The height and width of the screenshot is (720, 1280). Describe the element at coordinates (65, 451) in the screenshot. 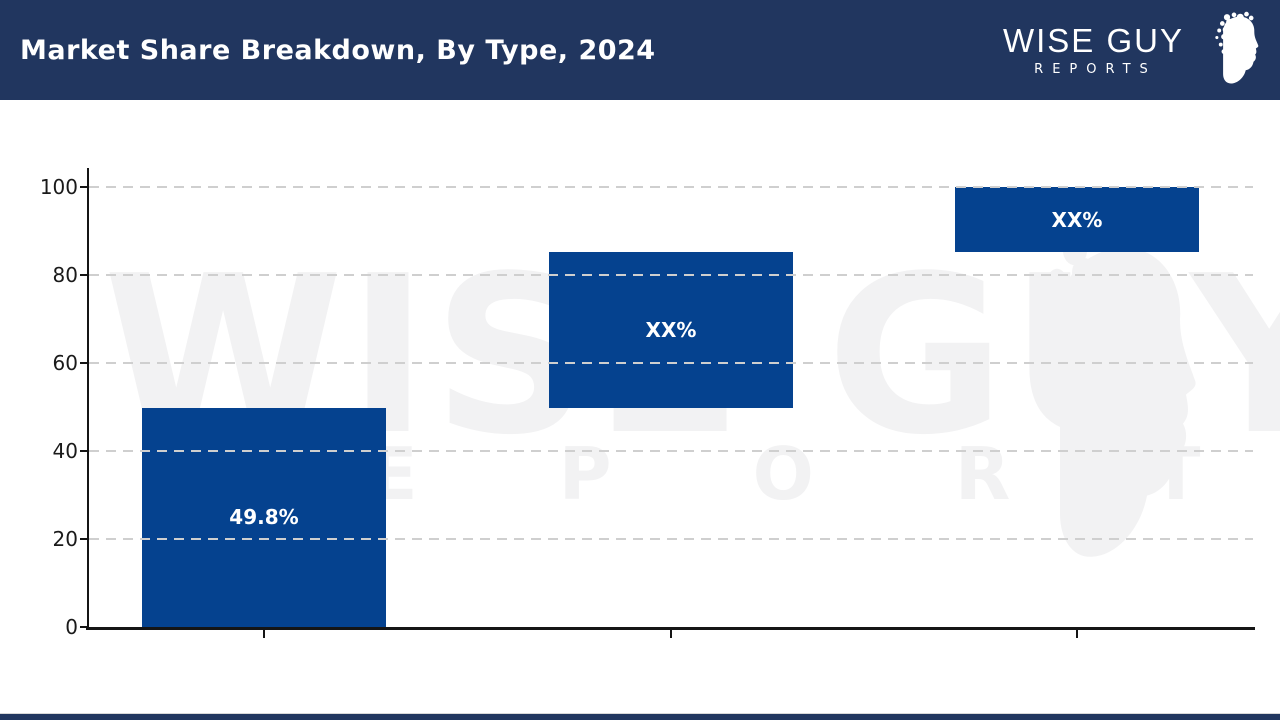

I see `y-tick-label: 40` at that location.